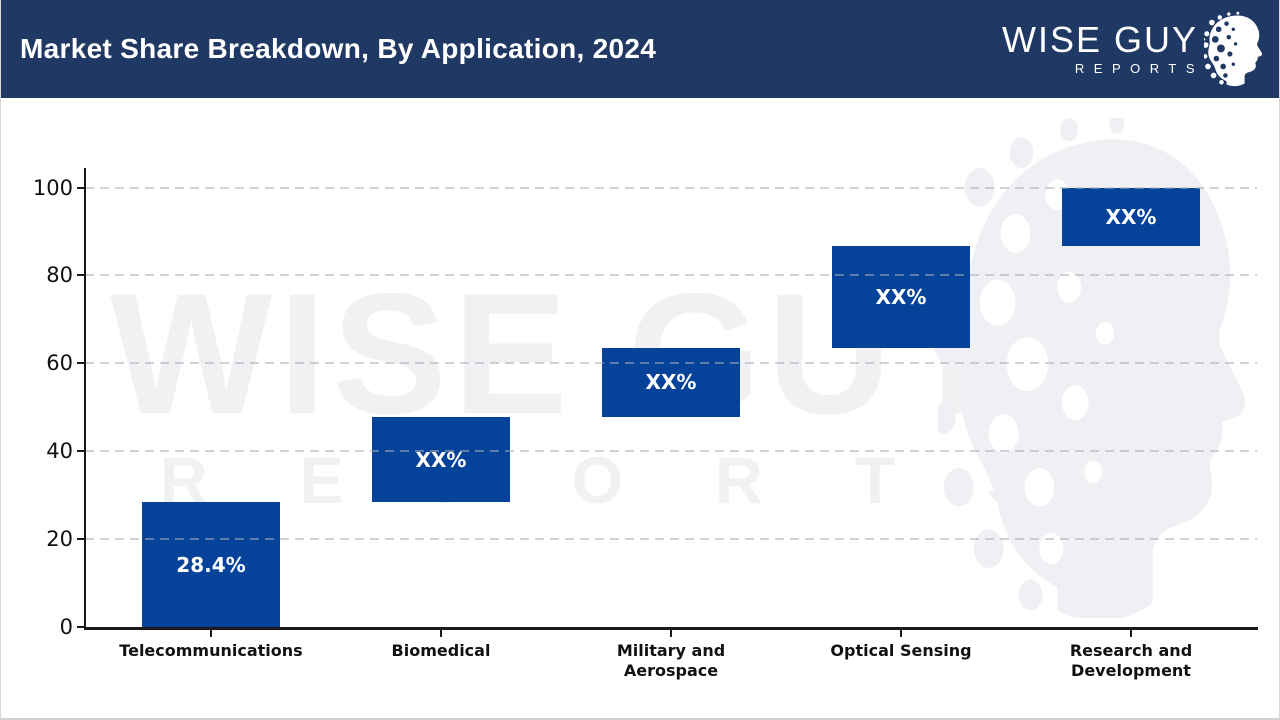 This screenshot has width=1280, height=720. Describe the element at coordinates (671, 628) in the screenshot. I see `x-axis-line` at that location.